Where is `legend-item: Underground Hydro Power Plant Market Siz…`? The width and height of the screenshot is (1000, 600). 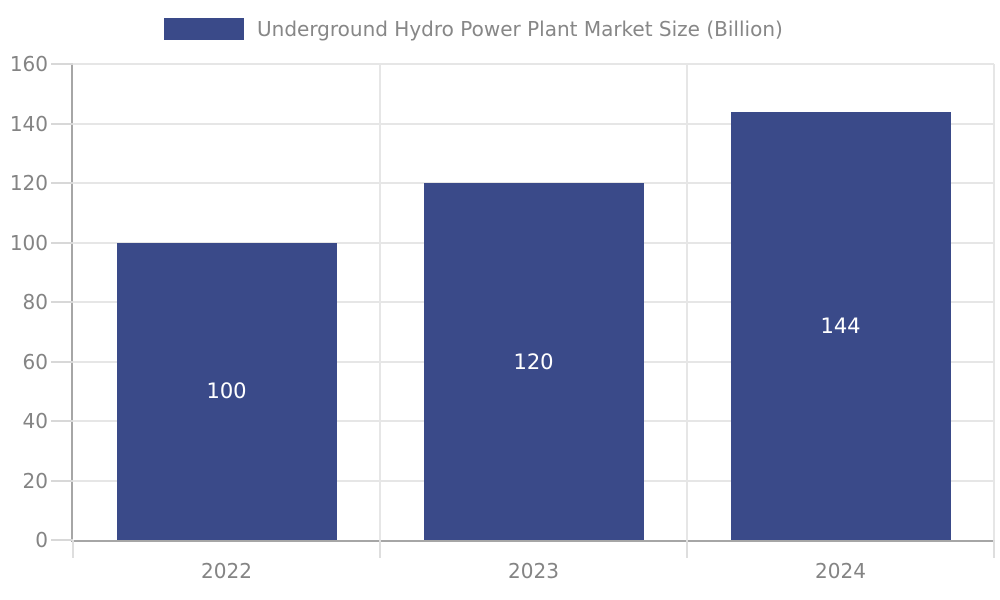
legend-item: Underground Hydro Power Plant Market Siz… is located at coordinates (473, 29).